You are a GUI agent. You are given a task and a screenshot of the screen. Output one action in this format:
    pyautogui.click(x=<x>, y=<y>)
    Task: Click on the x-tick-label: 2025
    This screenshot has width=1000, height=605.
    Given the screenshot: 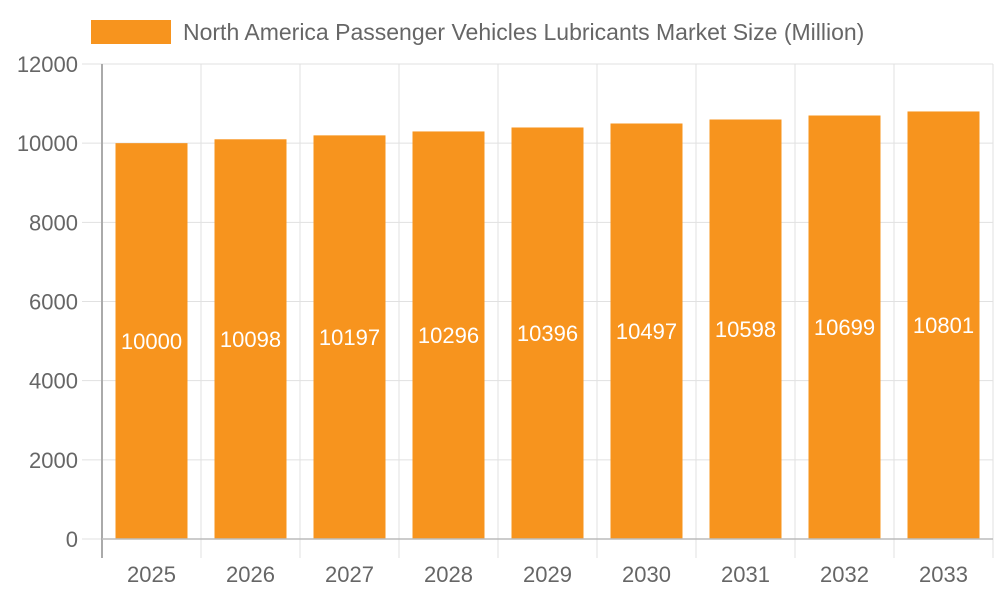 What is the action you would take?
    pyautogui.click(x=151, y=574)
    